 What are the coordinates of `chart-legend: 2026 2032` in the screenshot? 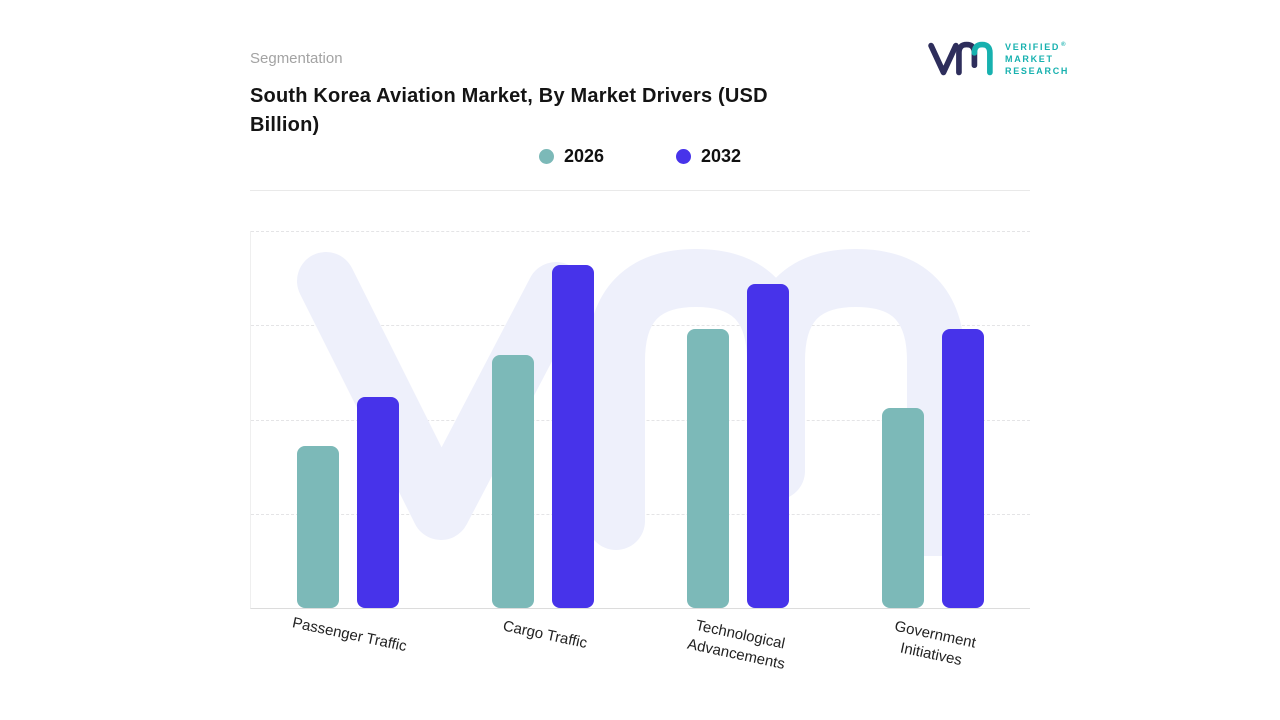 It's located at (640, 156).